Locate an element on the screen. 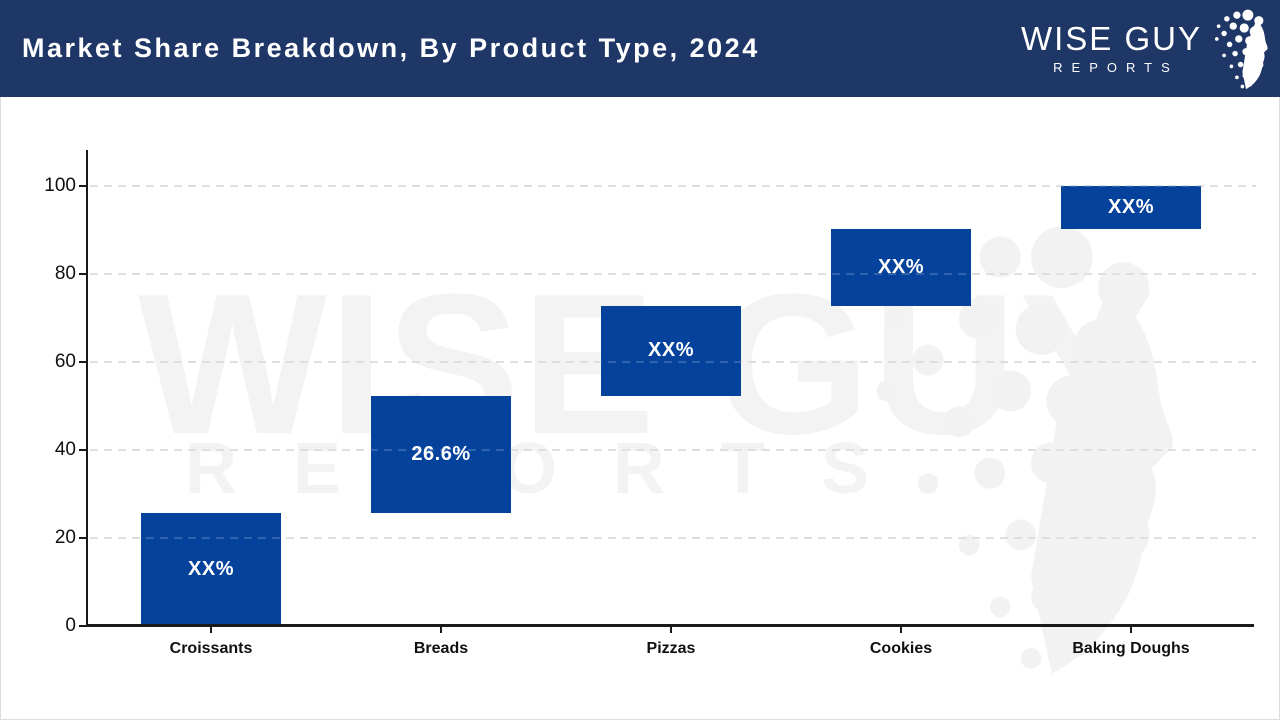 This screenshot has height=720, width=1280. bar-value-label: 26.6% is located at coordinates (441, 453).